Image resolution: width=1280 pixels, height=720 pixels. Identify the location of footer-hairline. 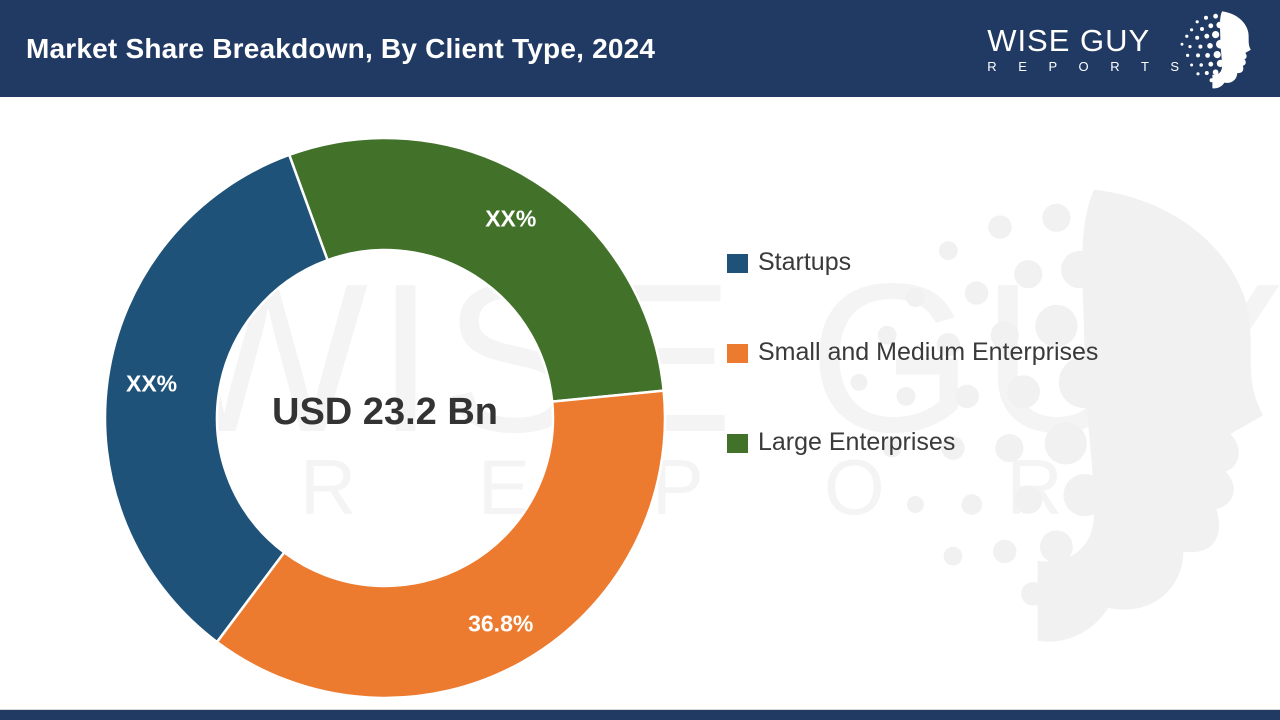
(640, 709).